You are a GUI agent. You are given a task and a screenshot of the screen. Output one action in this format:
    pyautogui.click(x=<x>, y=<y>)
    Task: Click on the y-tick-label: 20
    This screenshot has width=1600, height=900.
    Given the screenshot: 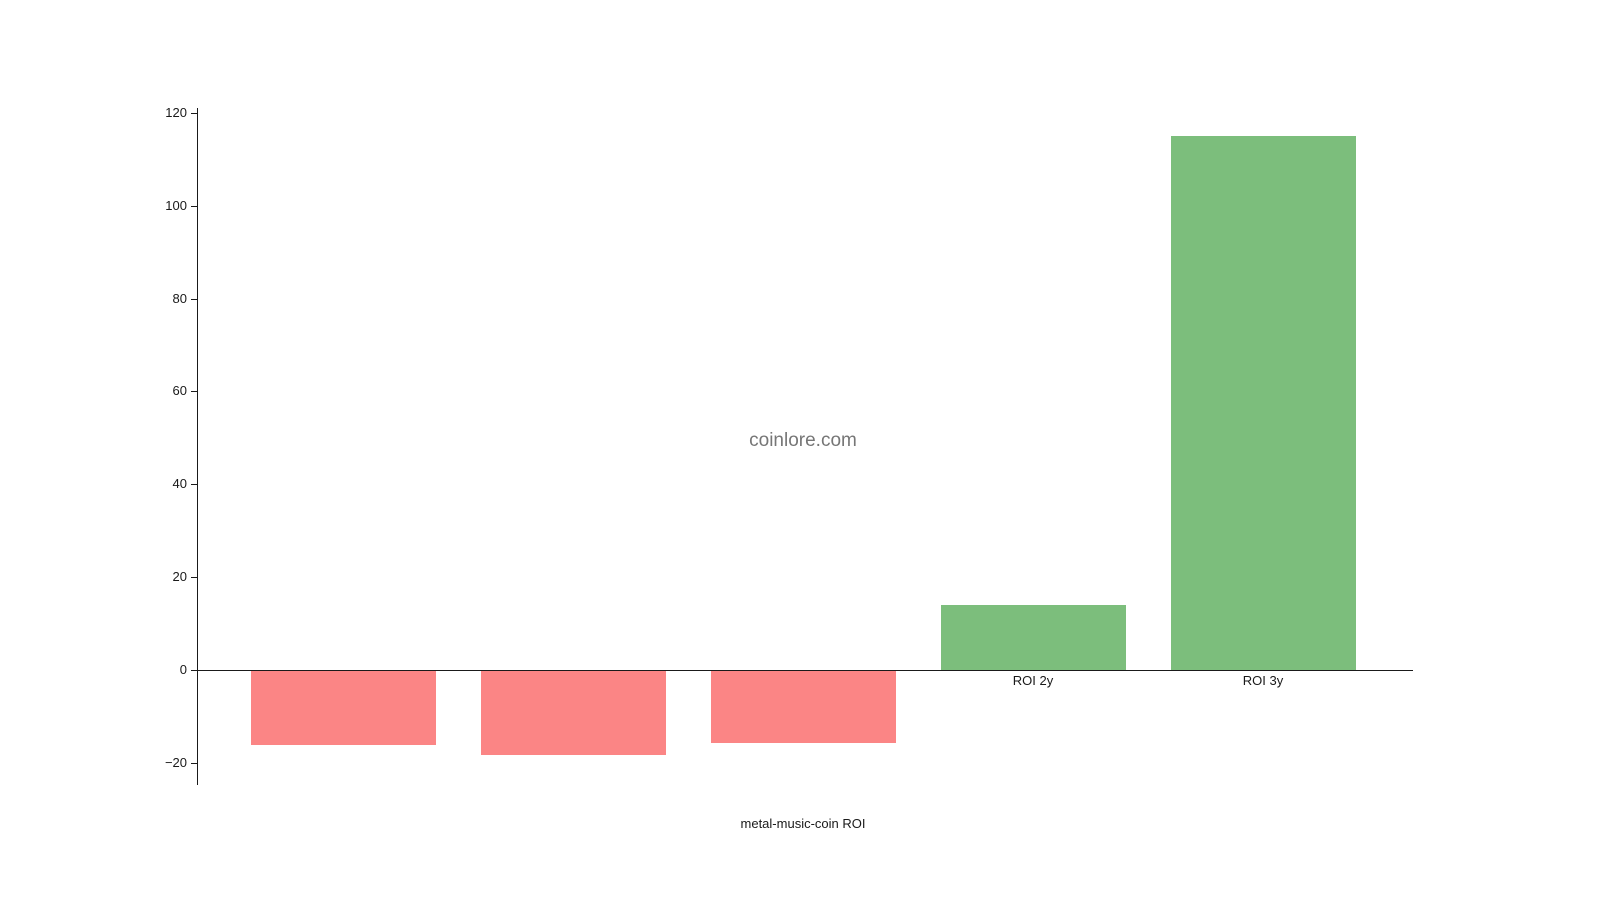 What is the action you would take?
    pyautogui.click(x=179, y=576)
    